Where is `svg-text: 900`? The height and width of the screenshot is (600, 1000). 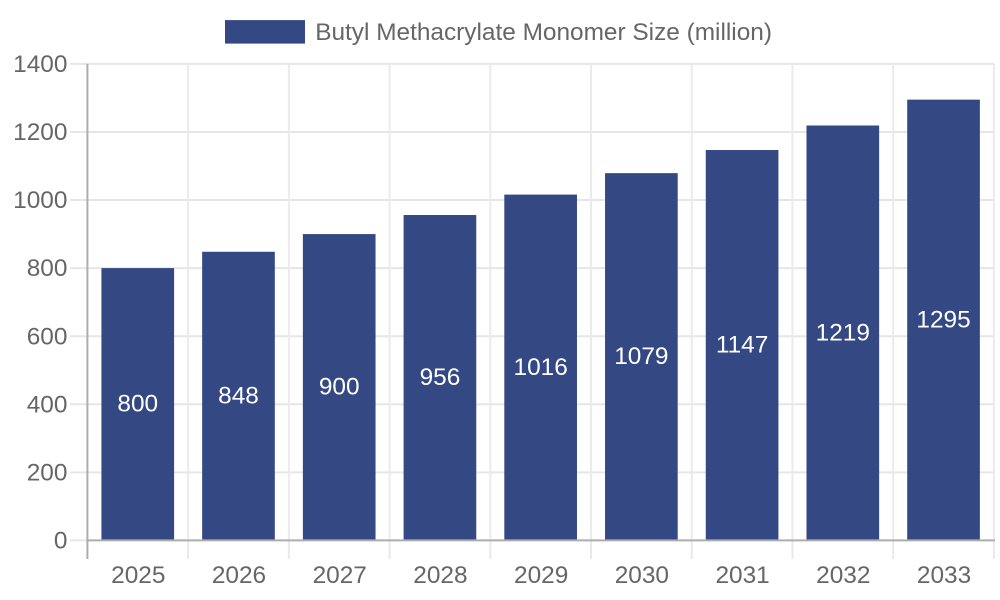
svg-text: 900 is located at coordinates (339, 387).